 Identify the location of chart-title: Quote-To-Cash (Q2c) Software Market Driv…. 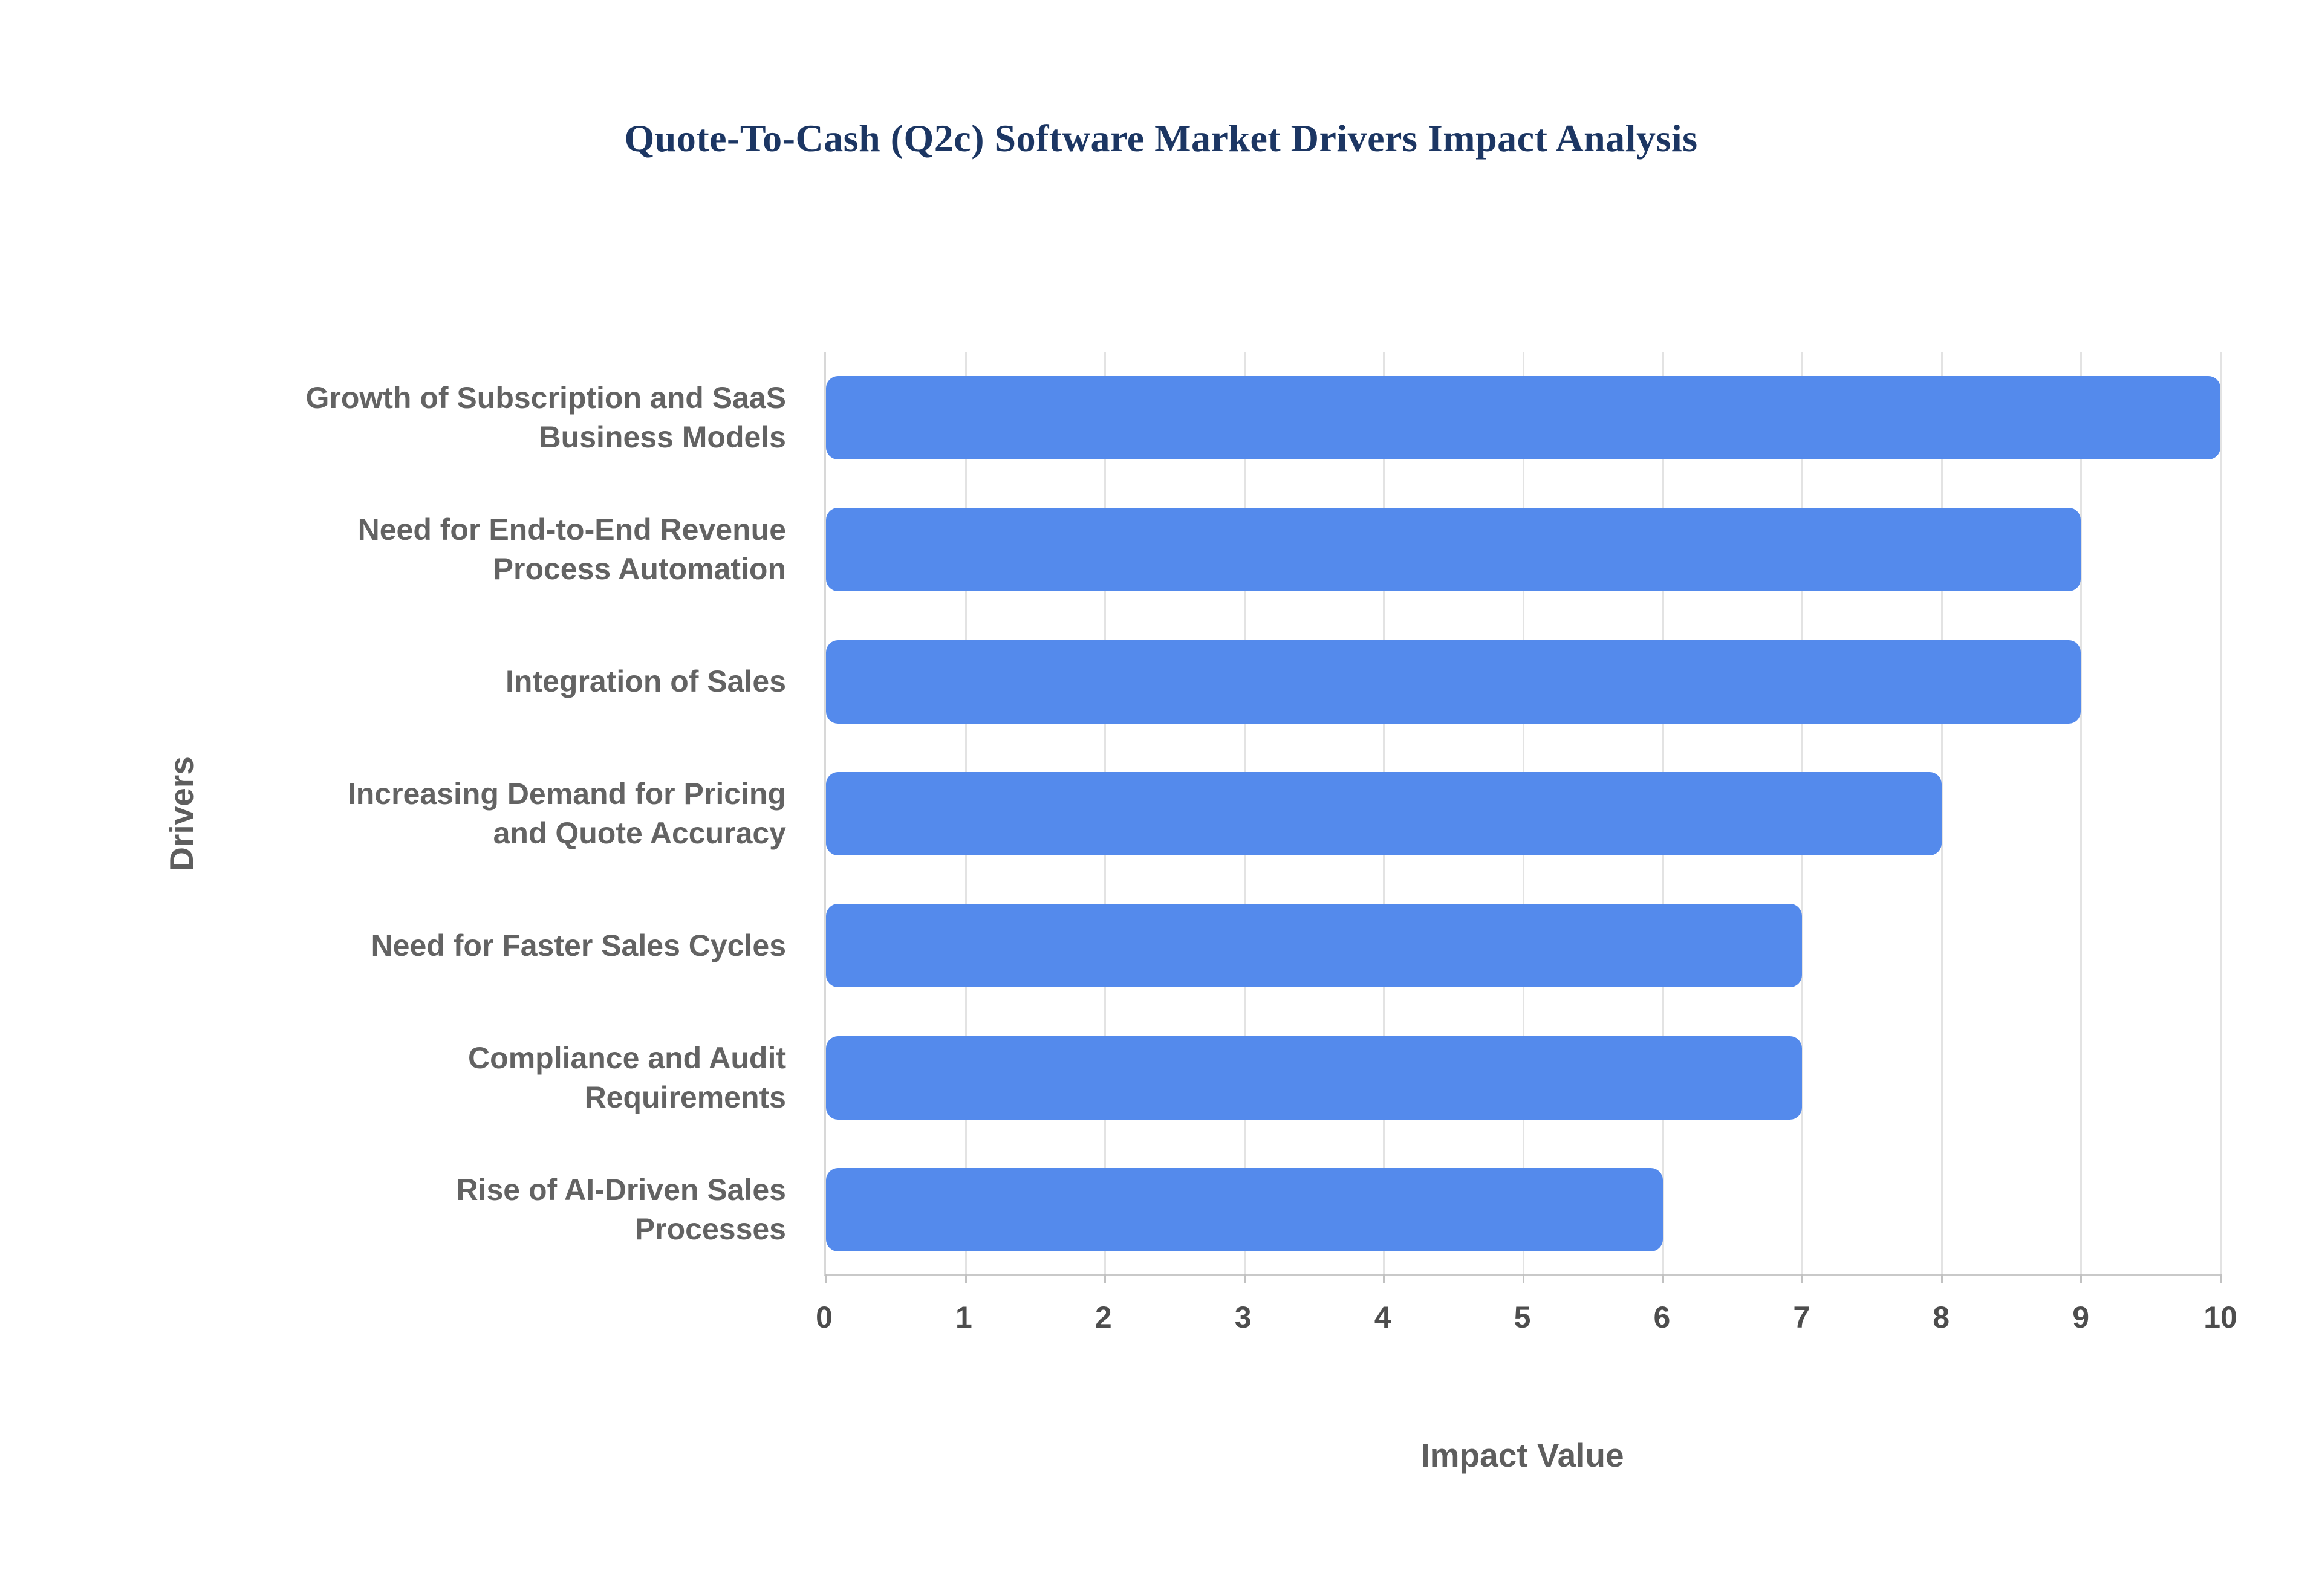
(1161, 138).